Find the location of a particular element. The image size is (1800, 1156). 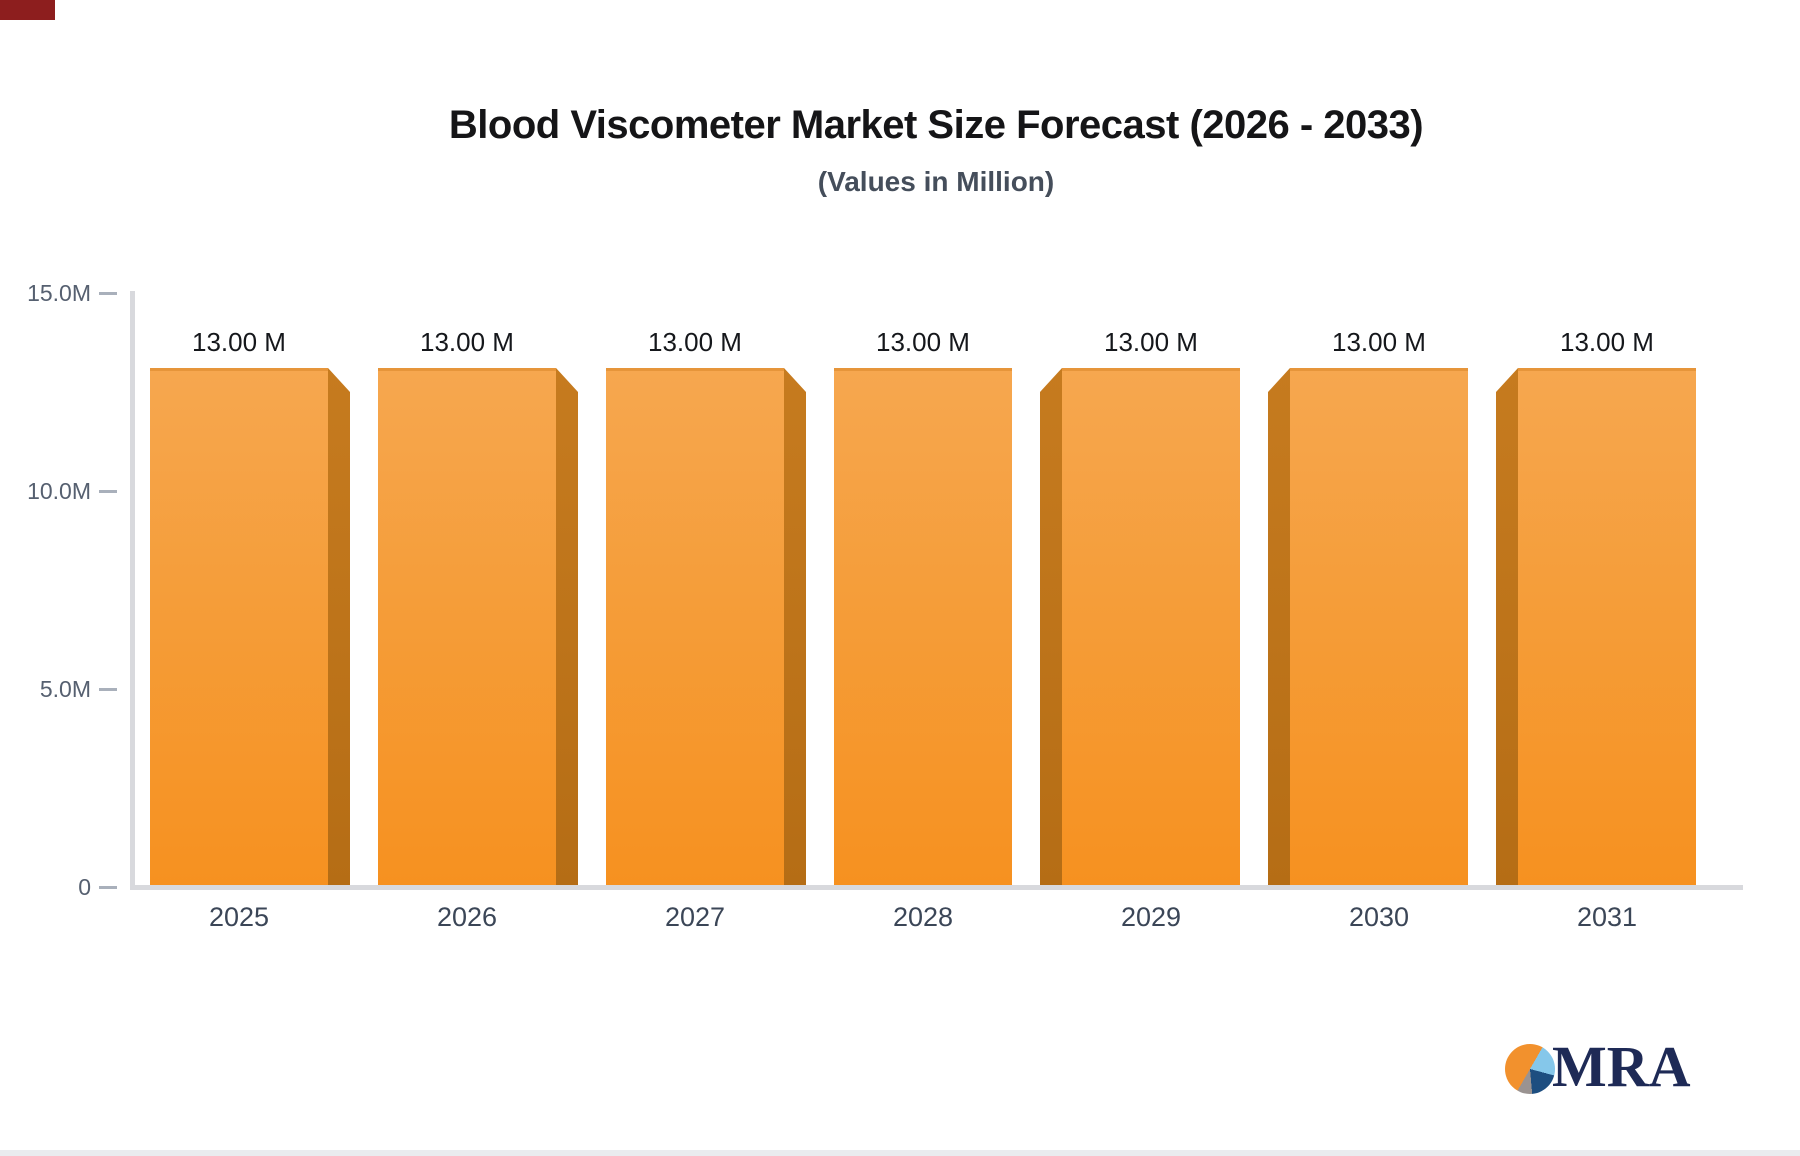

x-axis-label-2028: 2028 is located at coordinates (923, 917).